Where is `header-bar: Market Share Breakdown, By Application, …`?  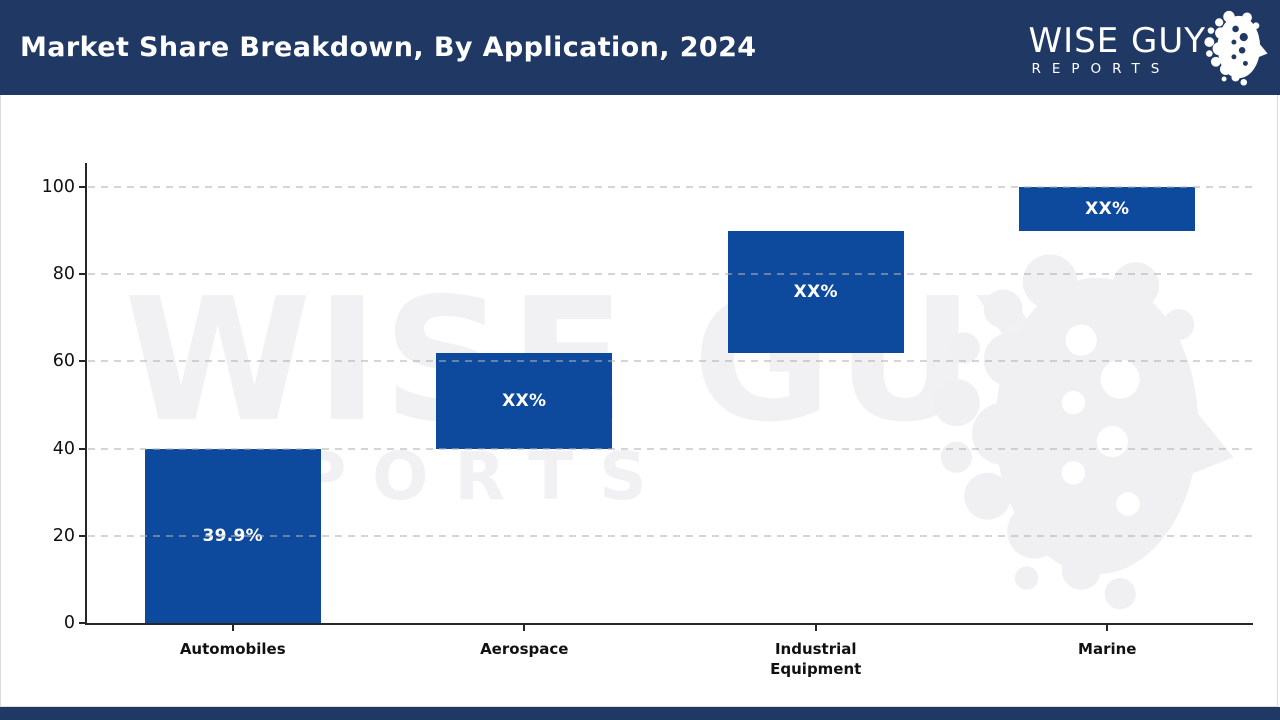 header-bar: Market Share Breakdown, By Application, … is located at coordinates (640, 47).